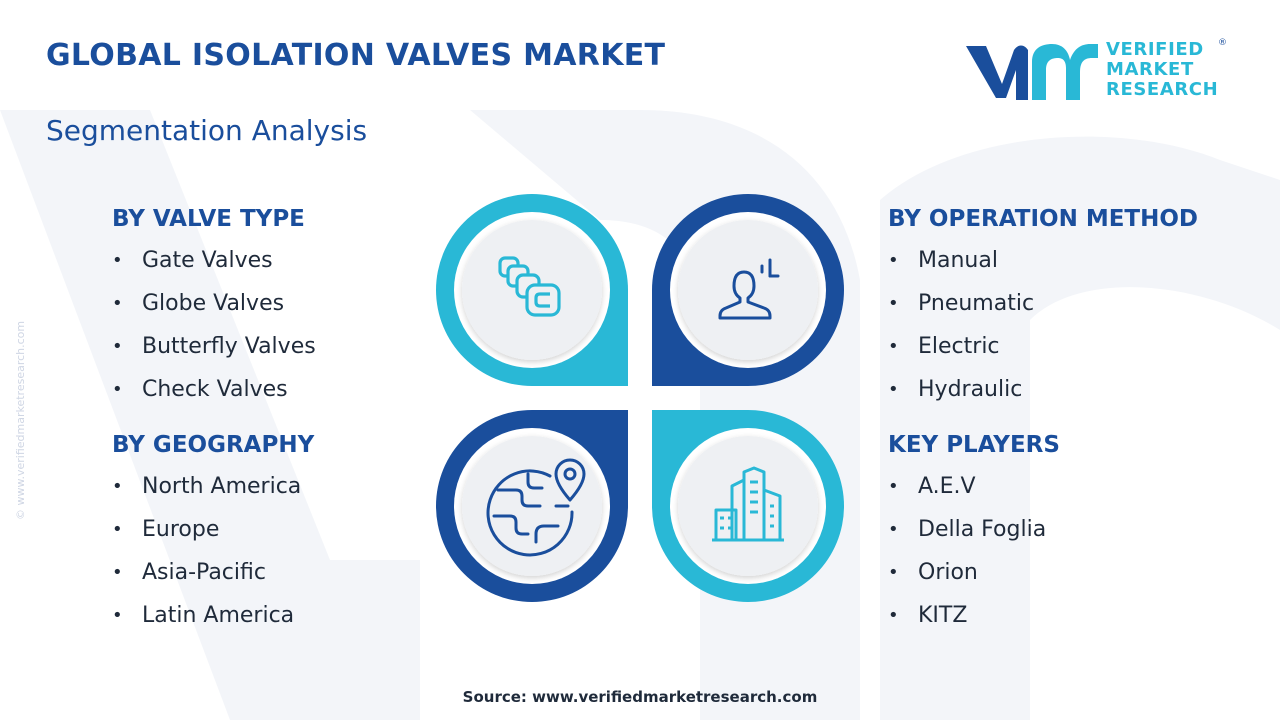  I want to click on list-item: KITZ, so click(974, 623).